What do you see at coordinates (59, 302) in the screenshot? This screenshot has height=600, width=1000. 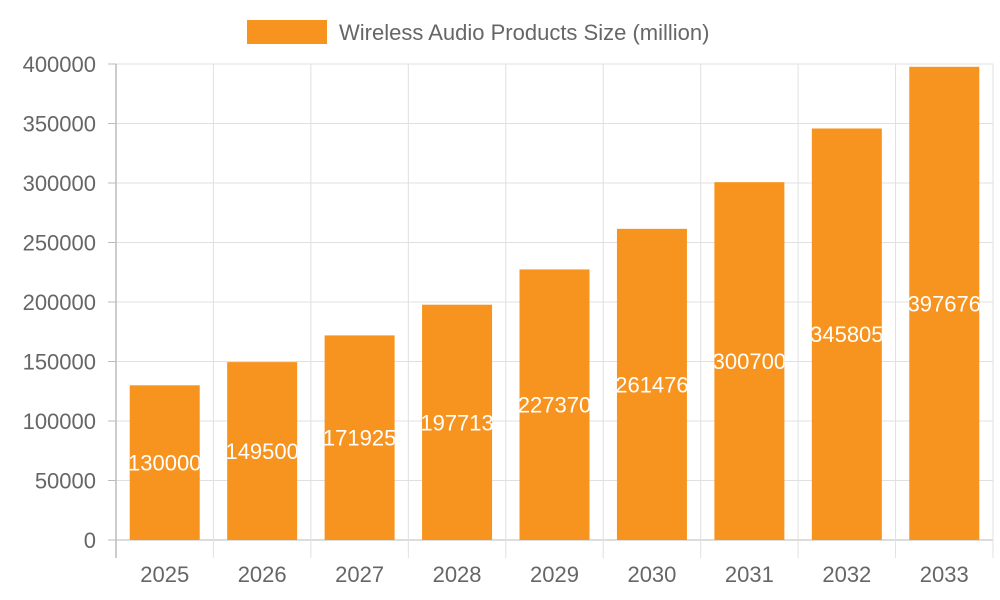 I see `y-tick-label: 200000` at bounding box center [59, 302].